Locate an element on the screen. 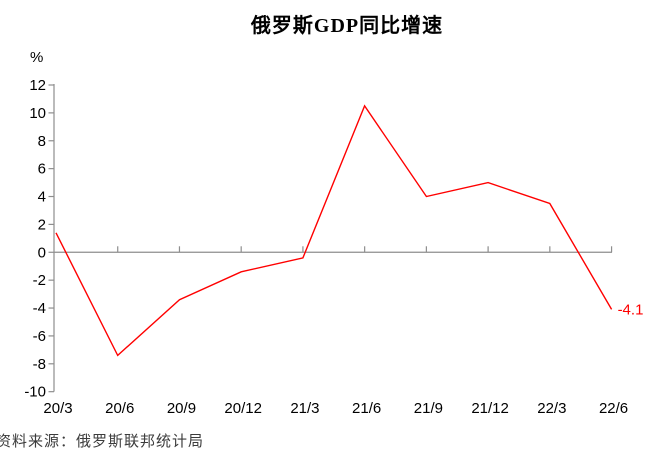 The image size is (652, 458). x-tick-label: 21/3 is located at coordinates (304, 408).